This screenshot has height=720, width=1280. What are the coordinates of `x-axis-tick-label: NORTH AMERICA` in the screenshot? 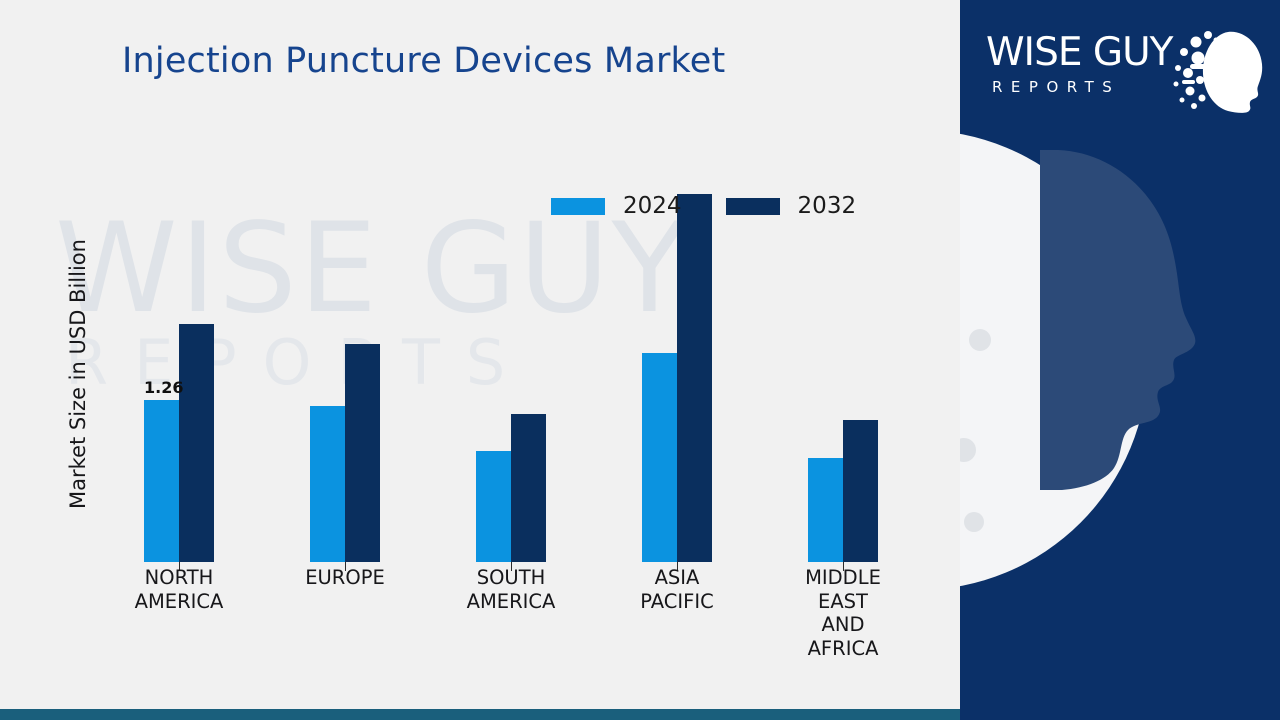 It's located at (179, 589).